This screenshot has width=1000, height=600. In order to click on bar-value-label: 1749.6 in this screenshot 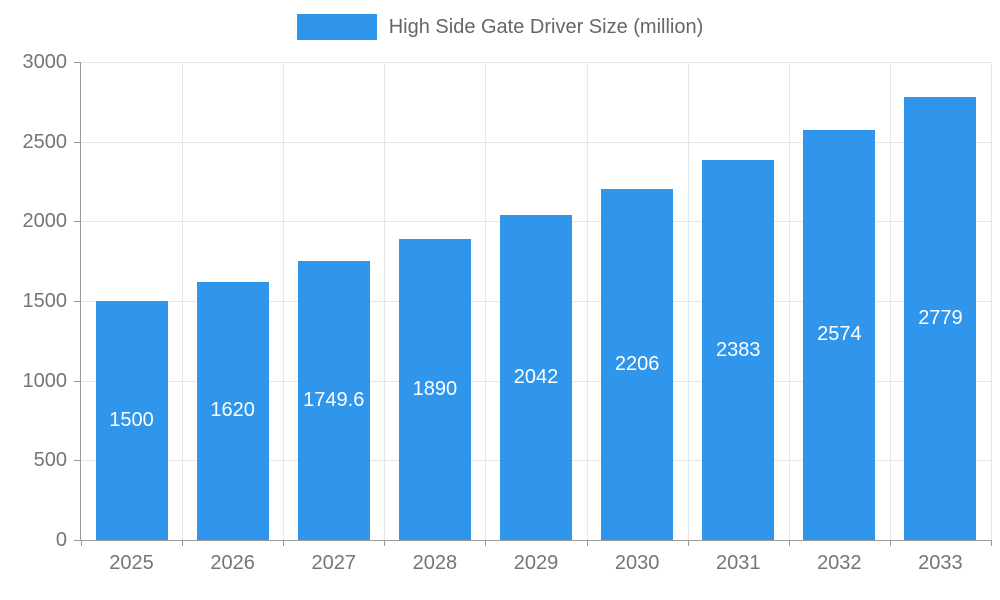, I will do `click(334, 400)`.